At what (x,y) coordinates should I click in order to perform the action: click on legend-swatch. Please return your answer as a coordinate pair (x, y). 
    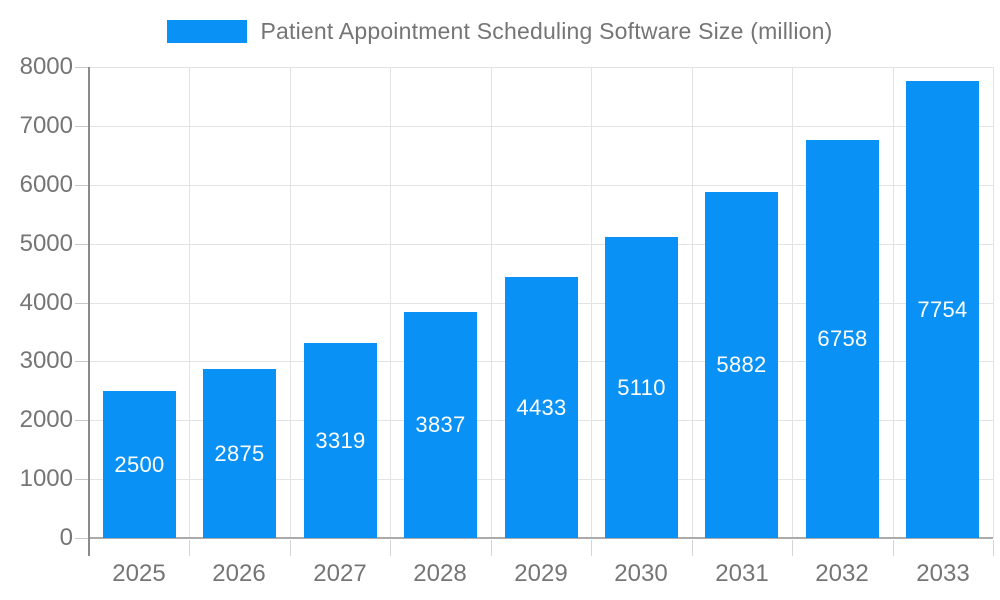
    Looking at the image, I should click on (207, 31).